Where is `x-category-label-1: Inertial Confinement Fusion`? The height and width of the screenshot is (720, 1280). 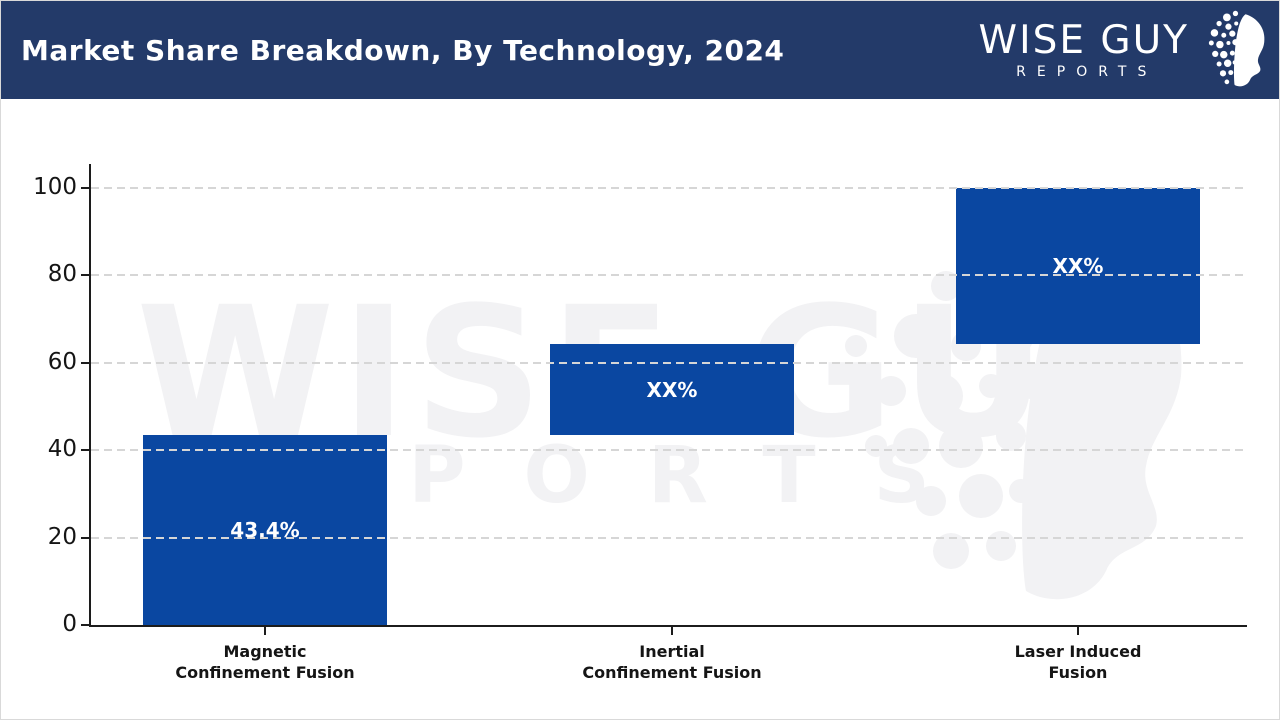 x-category-label-1: Inertial Confinement Fusion is located at coordinates (672, 662).